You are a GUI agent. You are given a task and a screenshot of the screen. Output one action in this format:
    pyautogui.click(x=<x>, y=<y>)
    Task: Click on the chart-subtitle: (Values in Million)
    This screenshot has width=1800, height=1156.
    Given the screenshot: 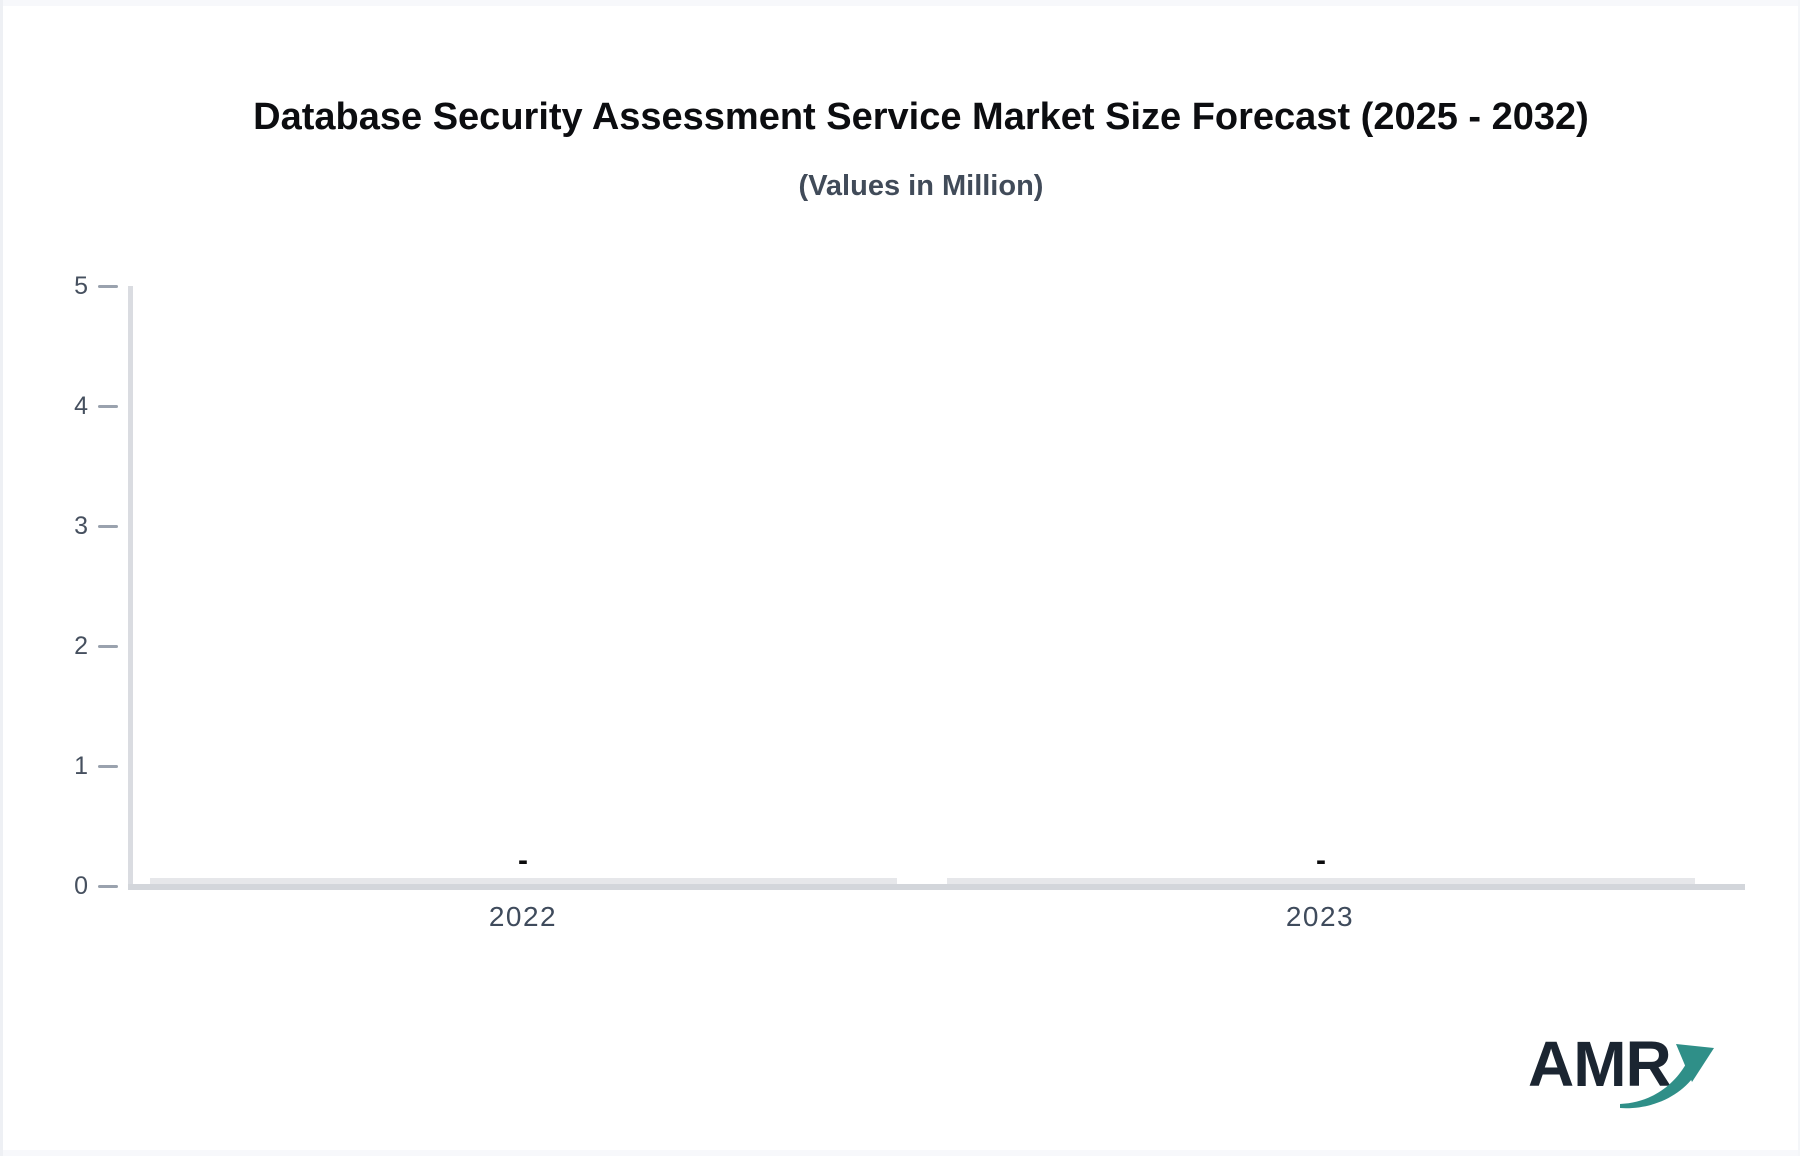 What is the action you would take?
    pyautogui.click(x=921, y=186)
    